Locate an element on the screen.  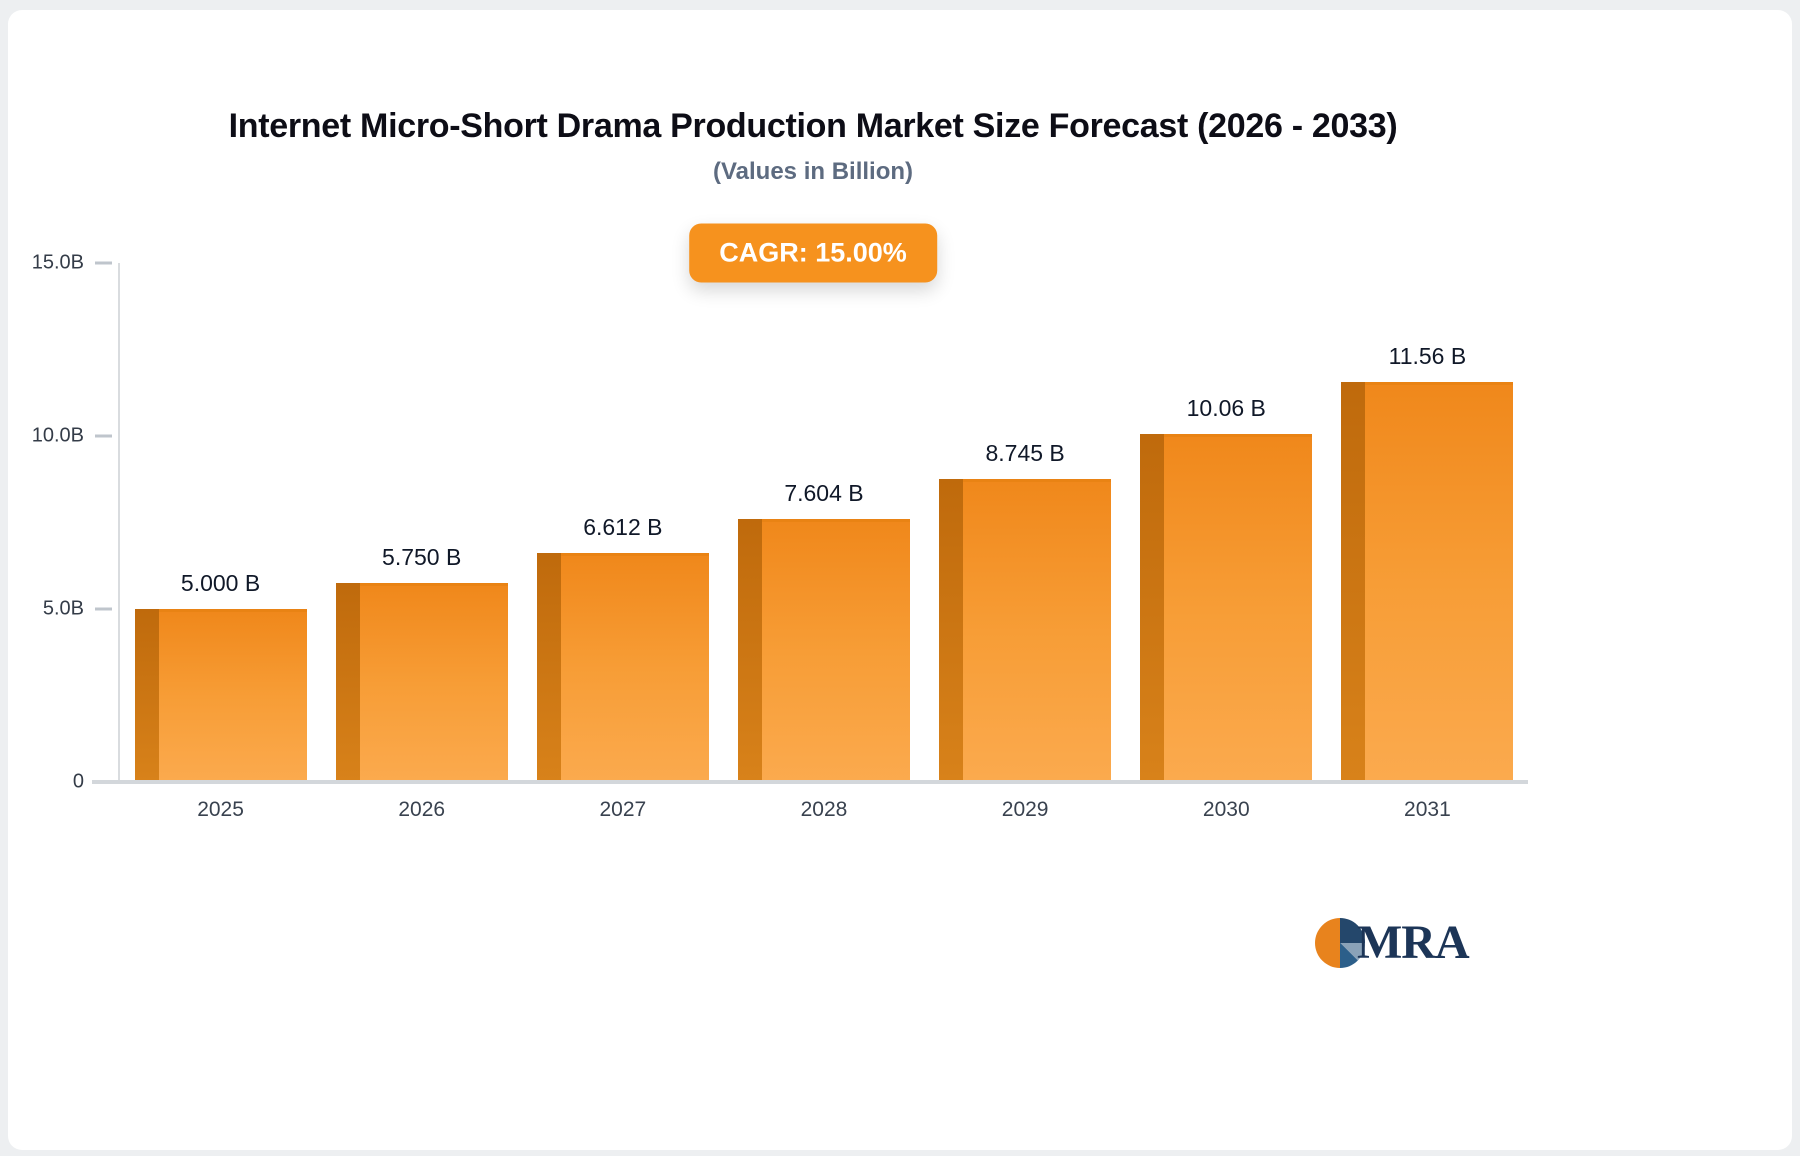
x-axis-category-label: 2031 is located at coordinates (1427, 809).